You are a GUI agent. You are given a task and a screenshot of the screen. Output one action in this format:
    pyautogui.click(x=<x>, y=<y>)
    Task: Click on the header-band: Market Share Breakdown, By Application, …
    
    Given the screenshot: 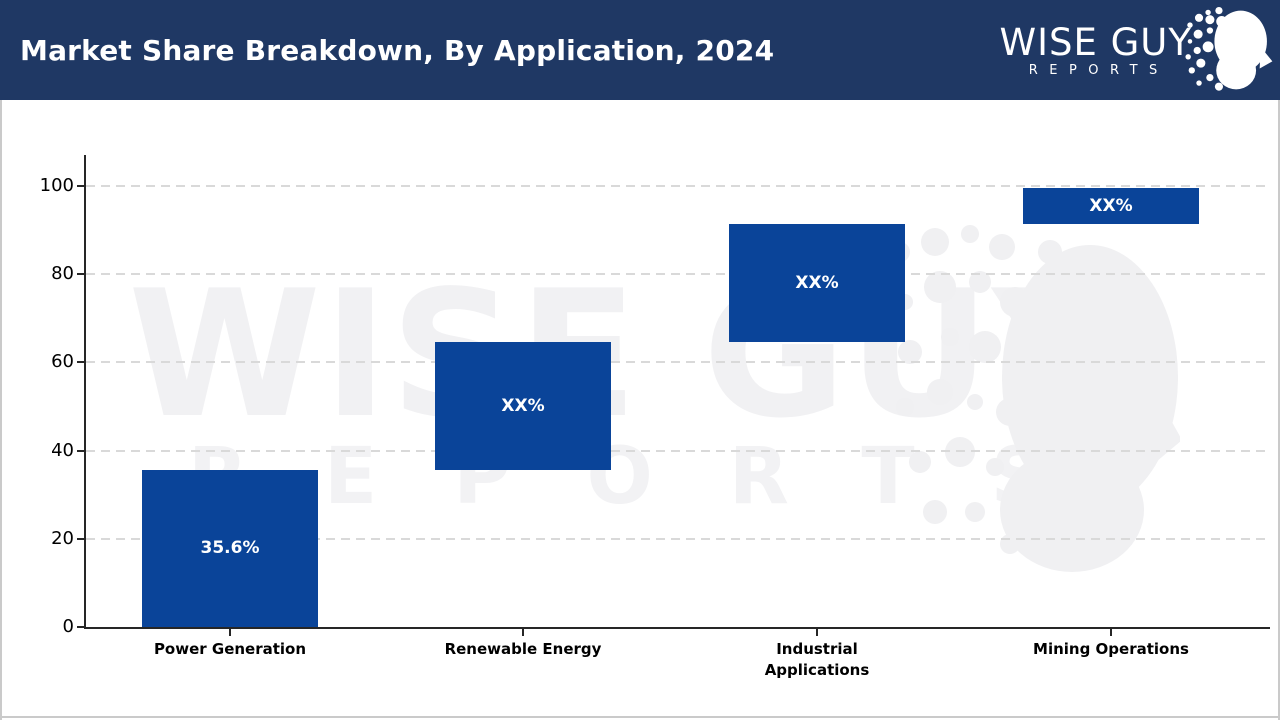 What is the action you would take?
    pyautogui.click(x=640, y=50)
    